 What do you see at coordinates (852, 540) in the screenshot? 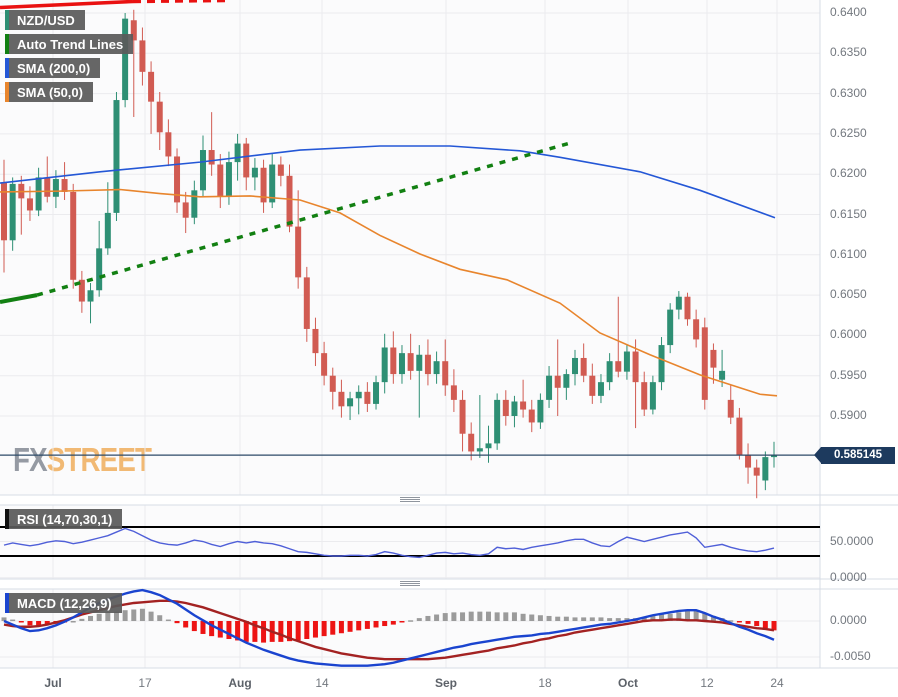
I see `rsi-tick-label: 50.0000` at bounding box center [852, 540].